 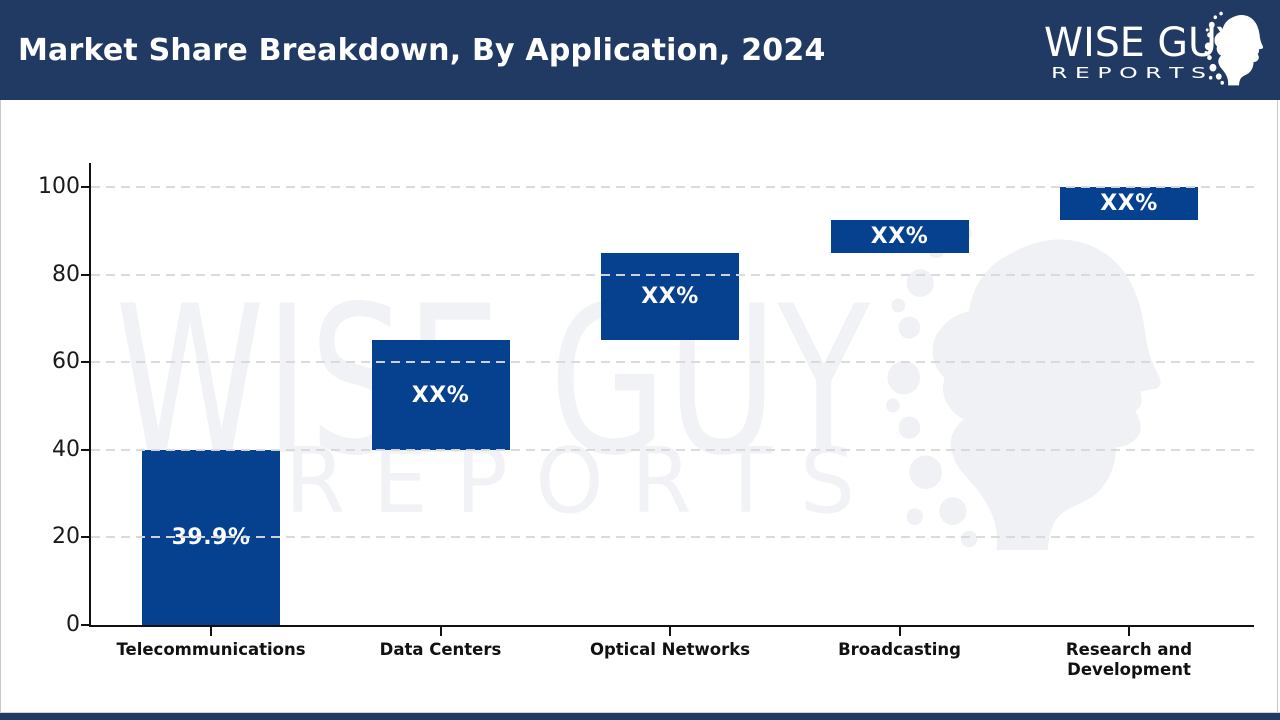 I want to click on logo-subtext: R E P O R T S, so click(x=1128, y=73).